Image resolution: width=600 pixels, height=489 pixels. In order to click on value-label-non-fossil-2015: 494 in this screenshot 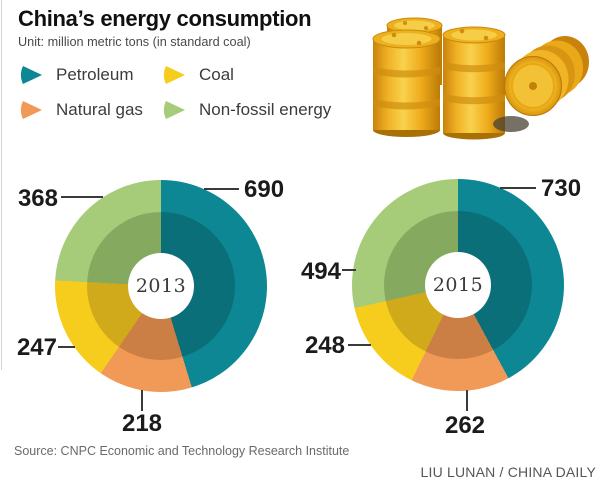, I will do `click(320, 271)`.